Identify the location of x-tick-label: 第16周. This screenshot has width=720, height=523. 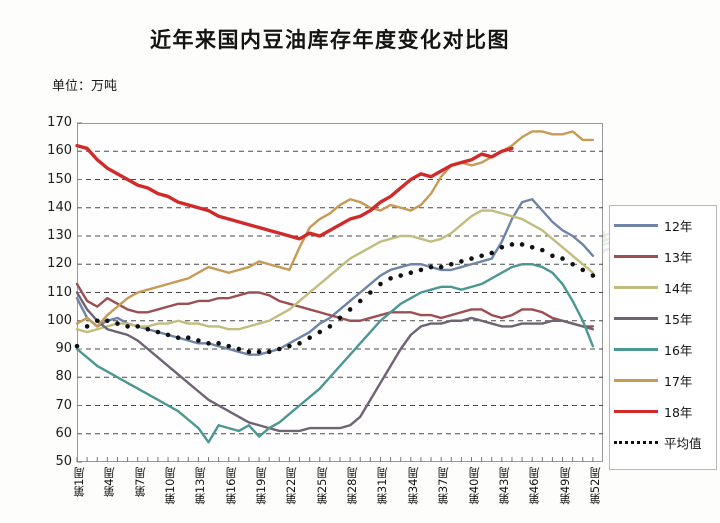
(230, 486).